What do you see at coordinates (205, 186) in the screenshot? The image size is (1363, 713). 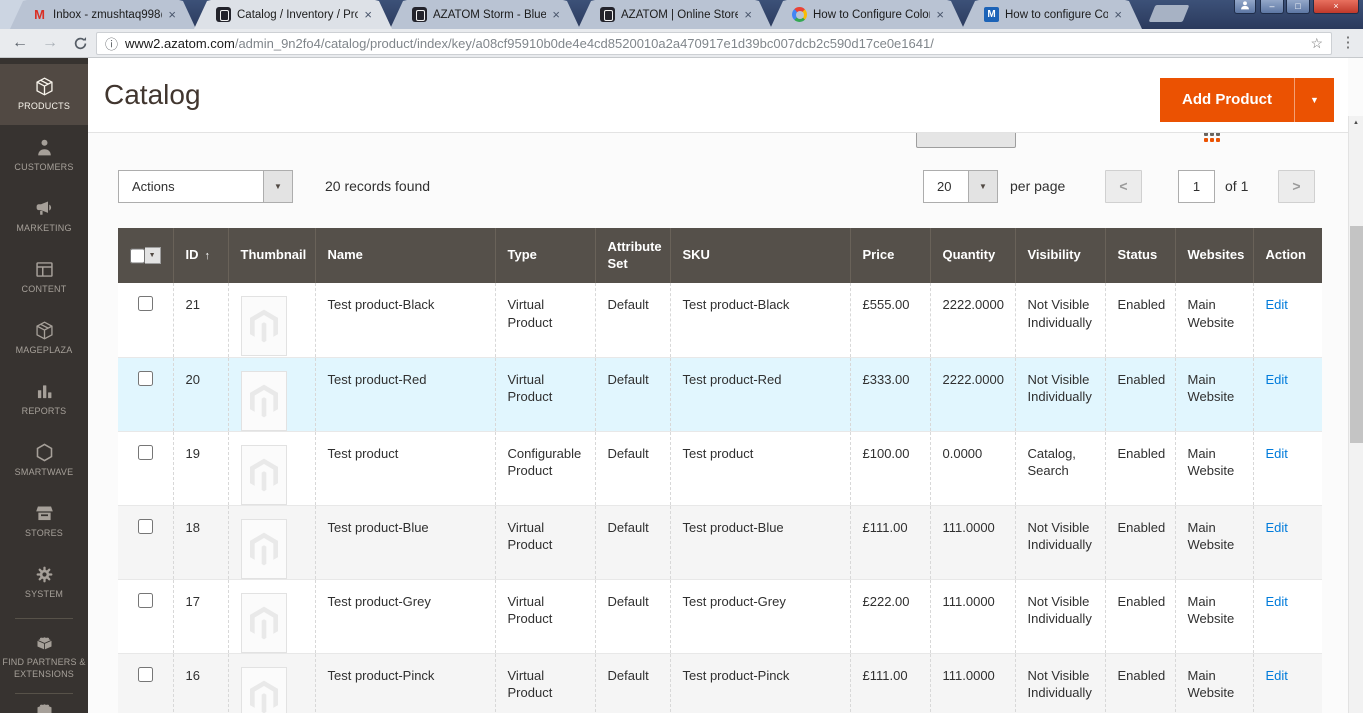 I see `actions-select: Actions ▼` at bounding box center [205, 186].